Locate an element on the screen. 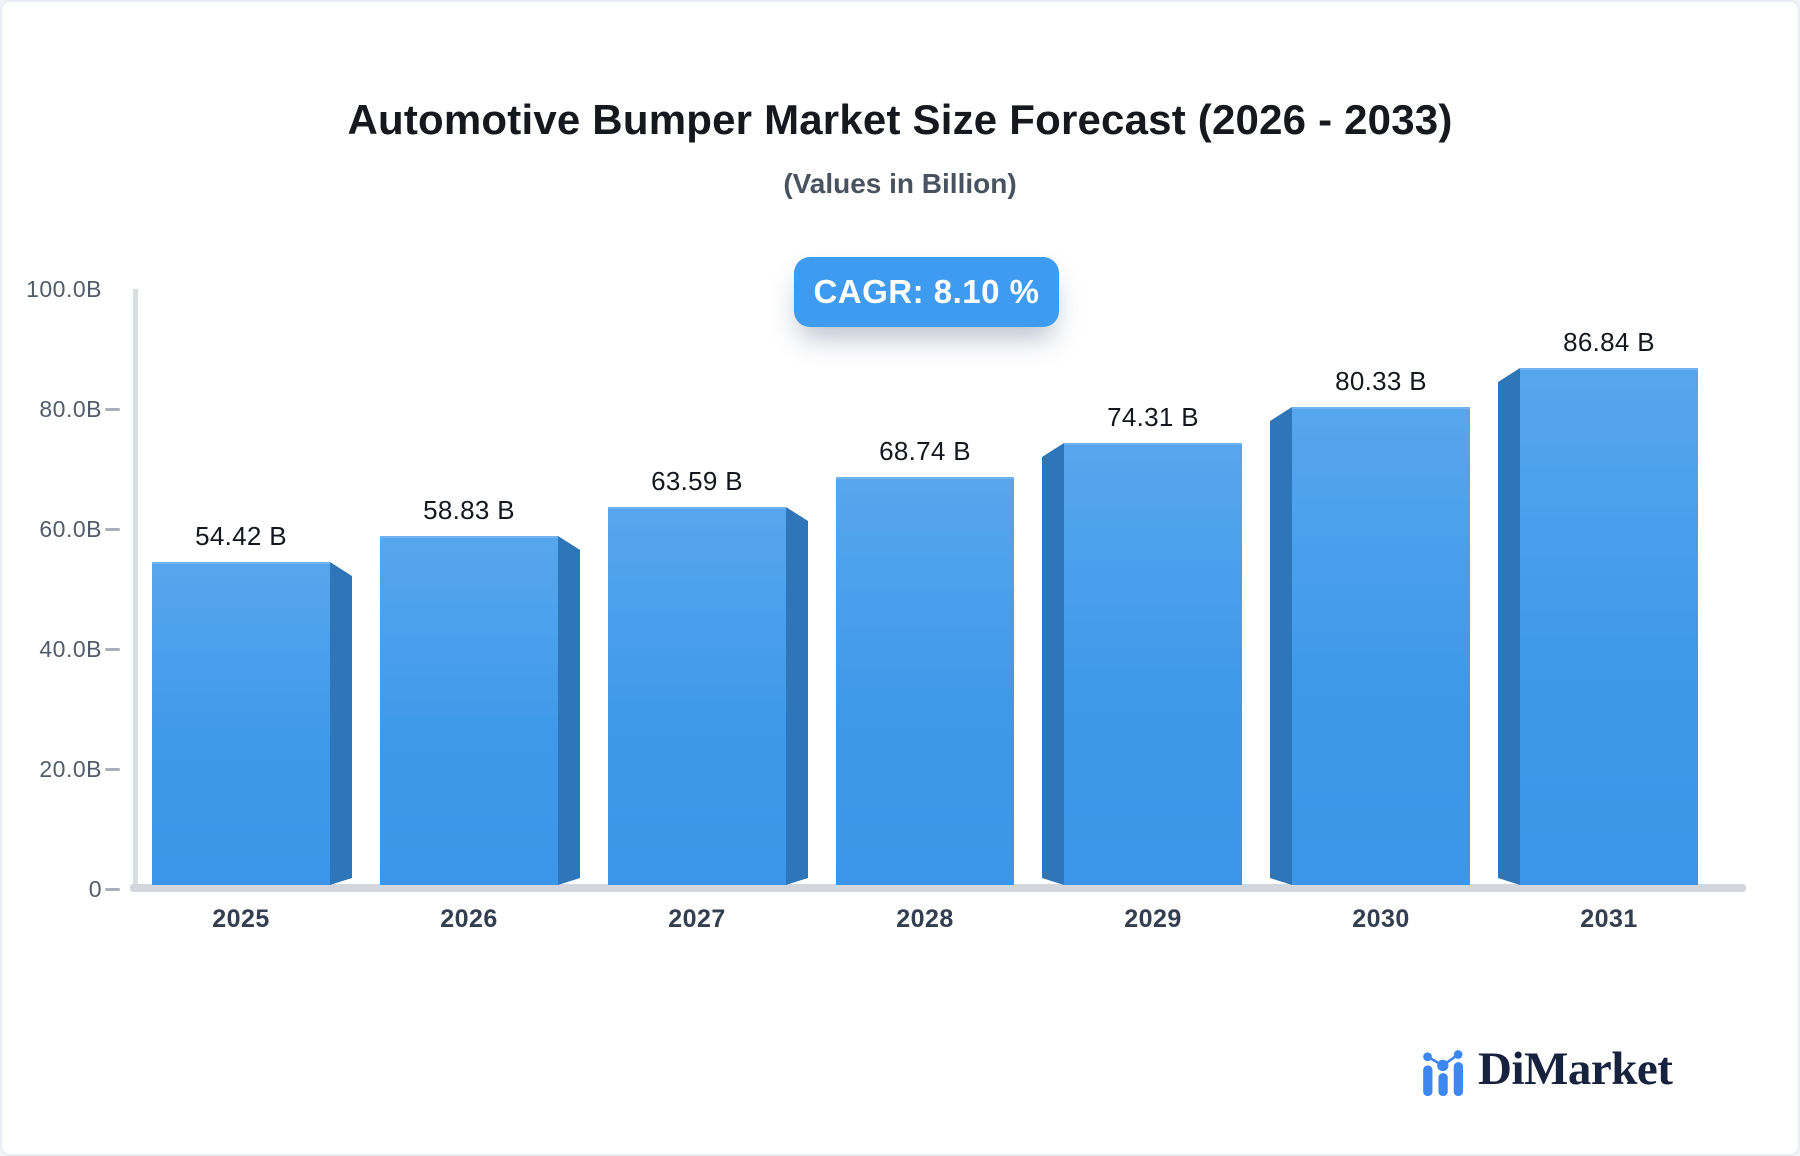 The width and height of the screenshot is (1800, 1156). bar-chart-trend-icon is located at coordinates (1443, 1073).